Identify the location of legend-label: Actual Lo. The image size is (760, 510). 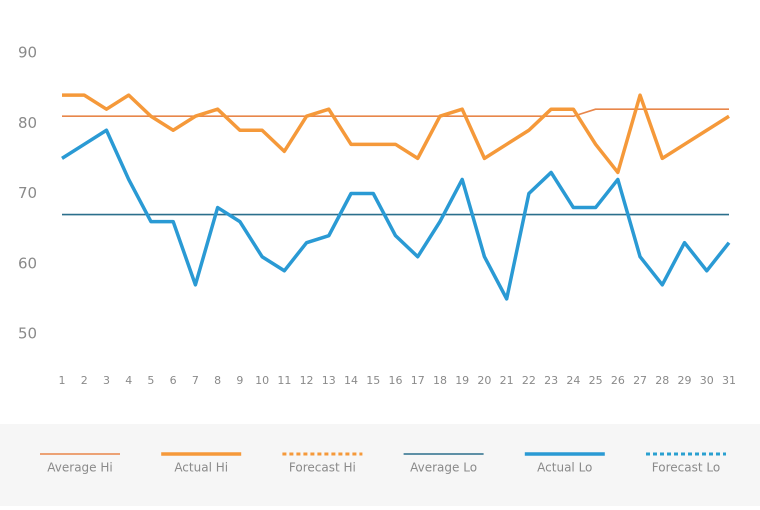
(564, 468).